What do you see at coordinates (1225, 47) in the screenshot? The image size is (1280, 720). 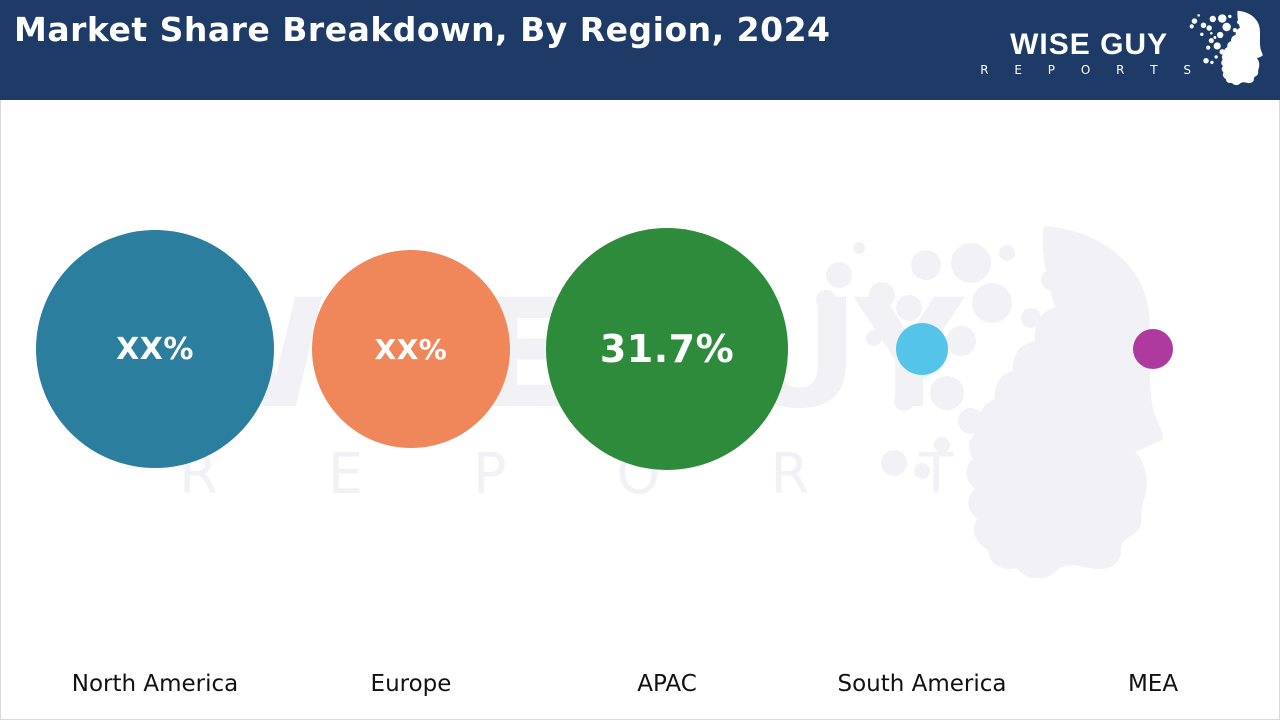 I see `wise-guy-face-icon` at bounding box center [1225, 47].